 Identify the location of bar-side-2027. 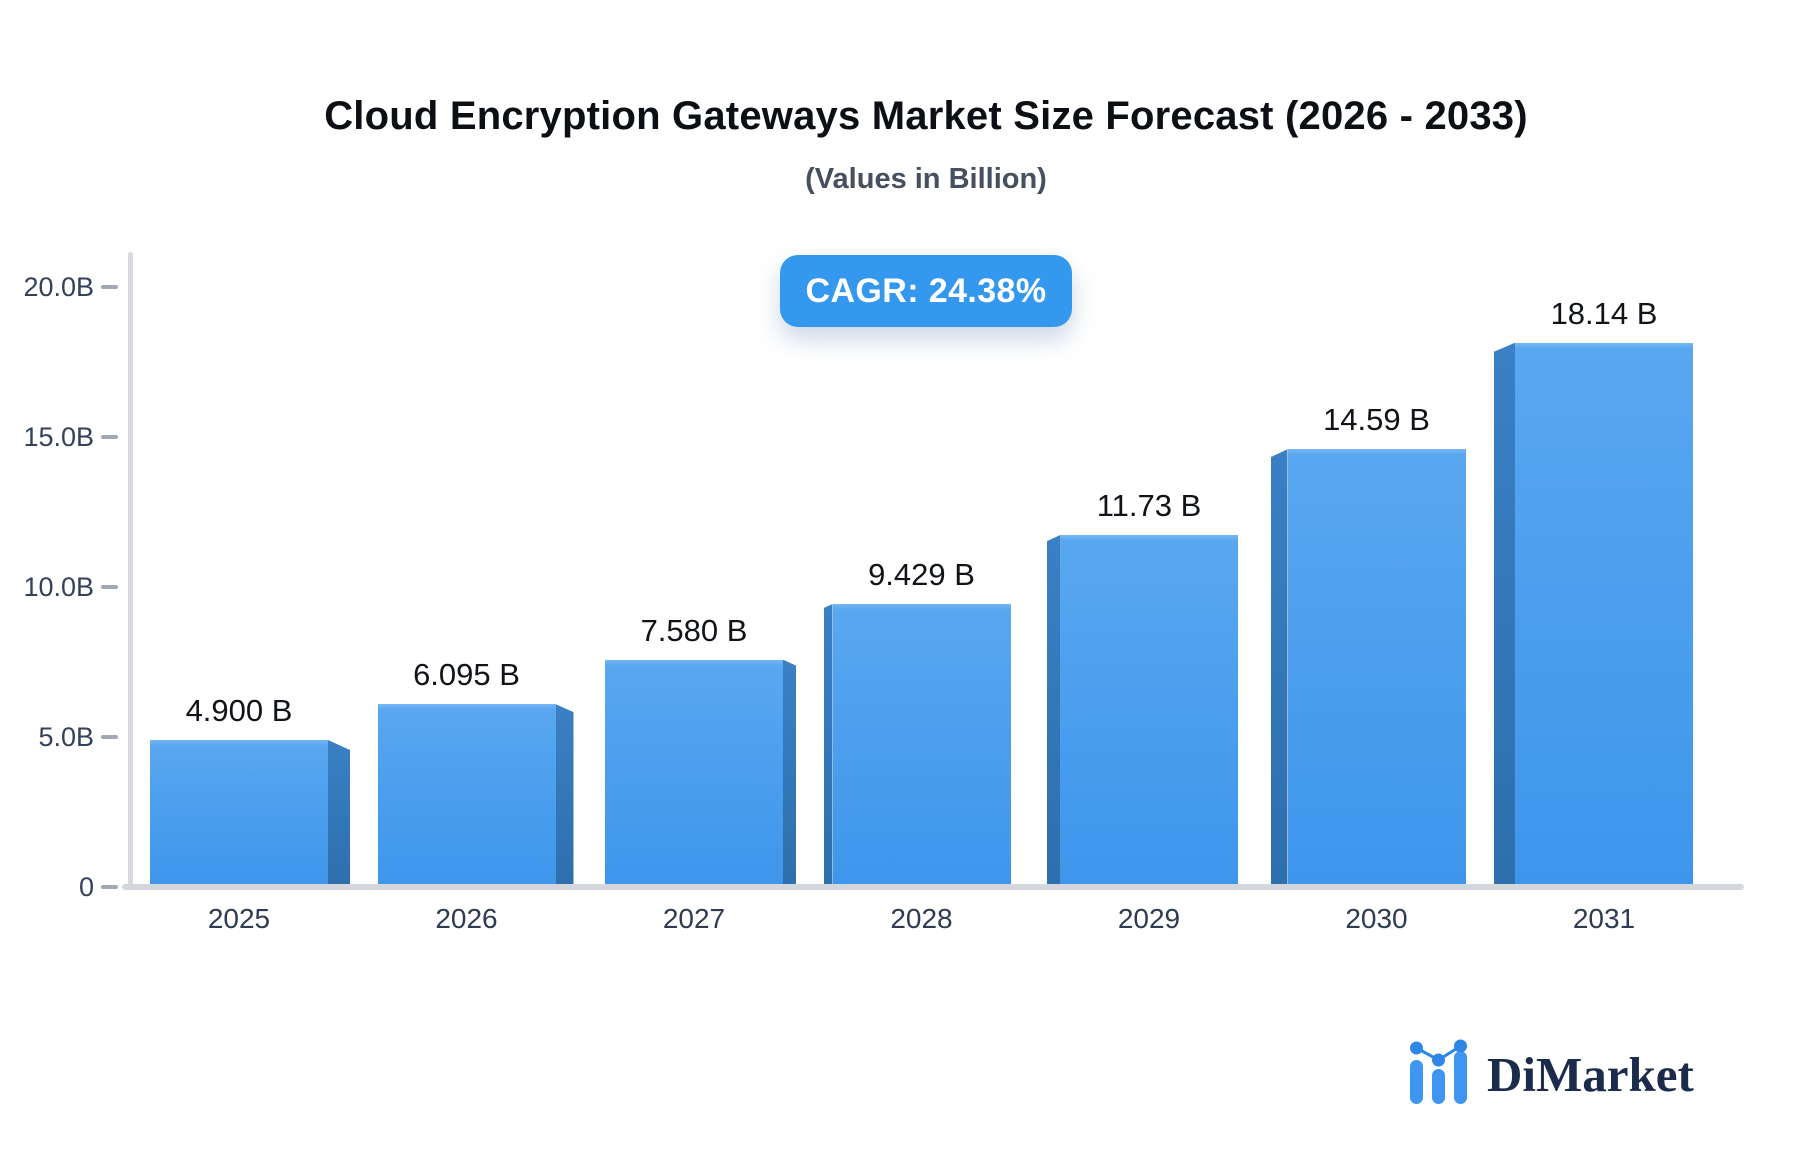
(789, 773).